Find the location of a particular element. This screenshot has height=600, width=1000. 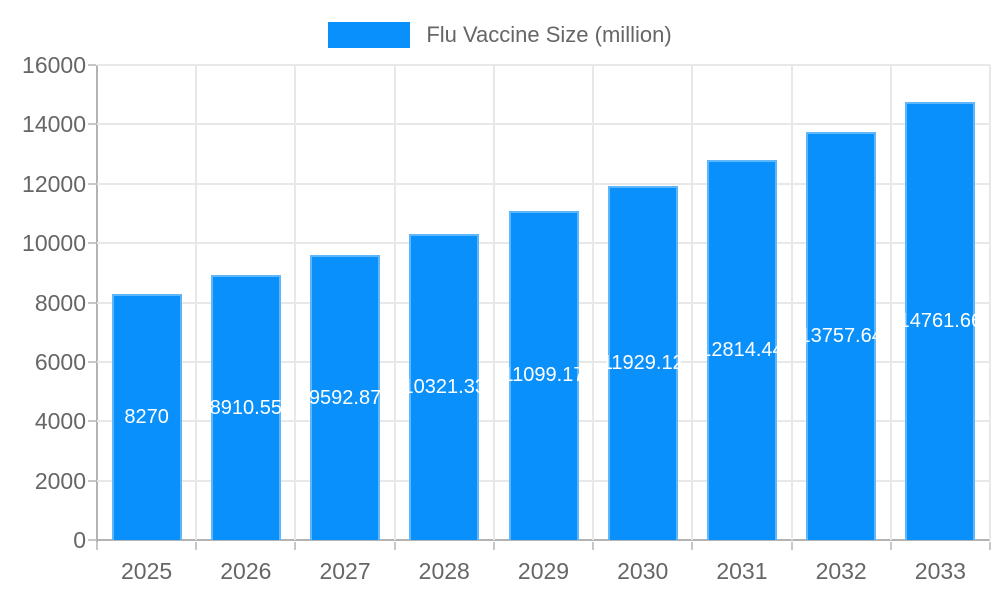

bar-2025 is located at coordinates (146, 417).